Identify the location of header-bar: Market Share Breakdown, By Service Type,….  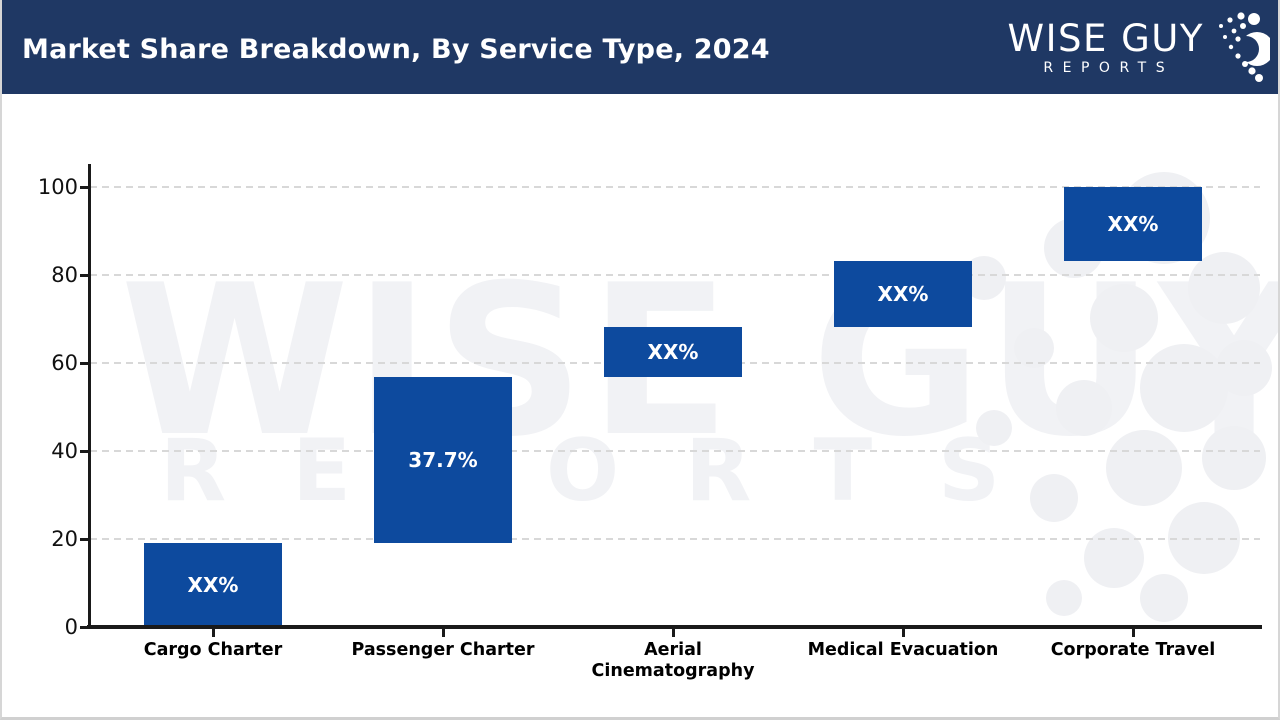
(640, 47).